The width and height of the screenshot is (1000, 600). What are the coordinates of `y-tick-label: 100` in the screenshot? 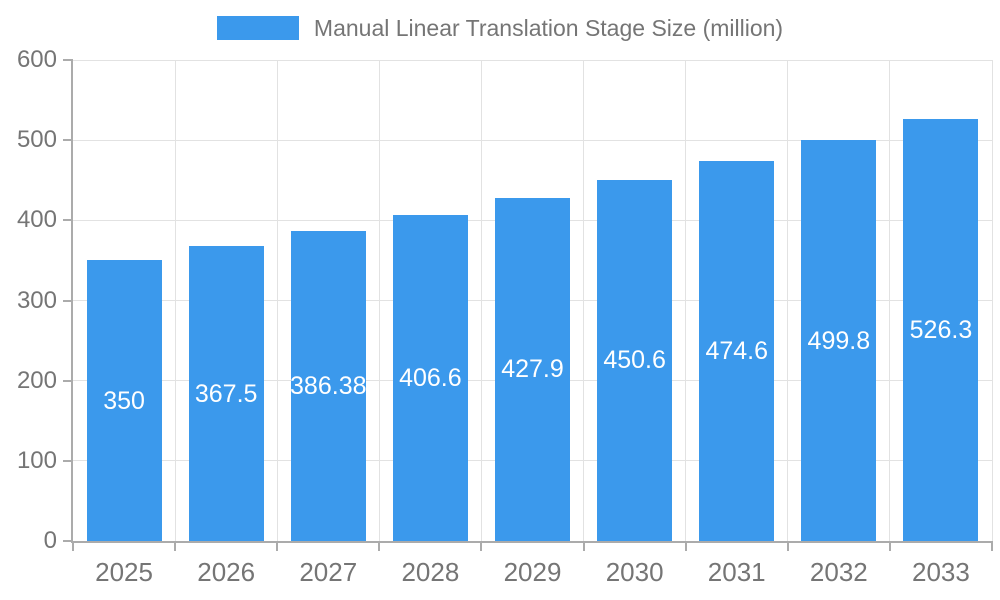 It's located at (36, 460).